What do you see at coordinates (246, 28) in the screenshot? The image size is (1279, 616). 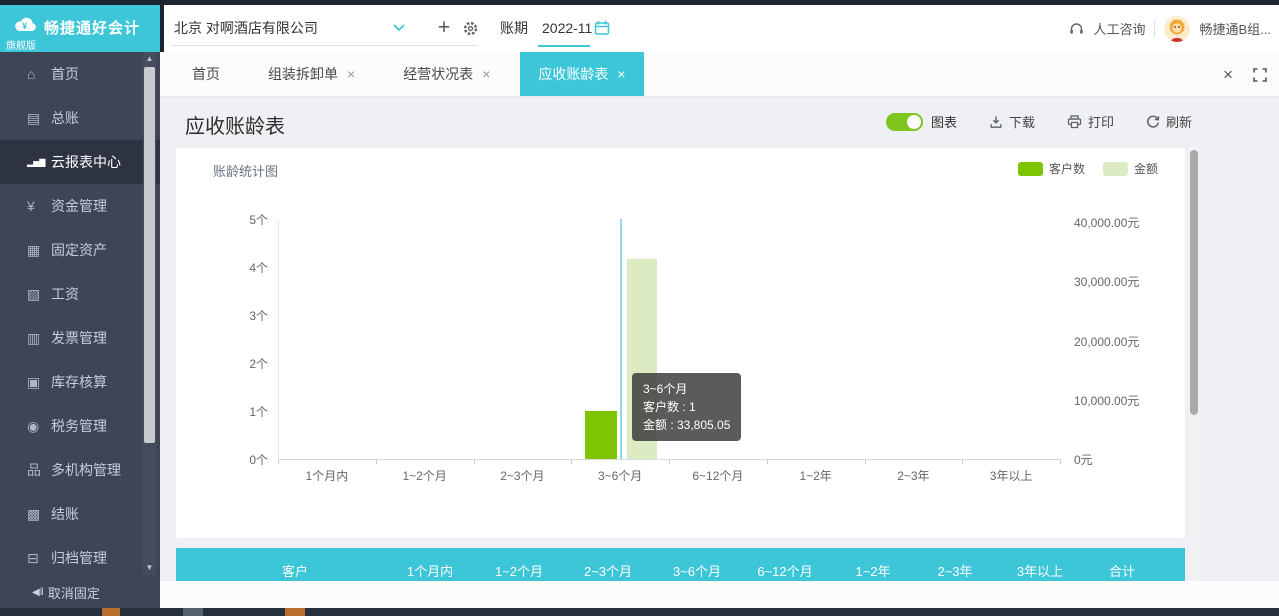 I see `company-selector: 北京 对啊酒店有限公司` at bounding box center [246, 28].